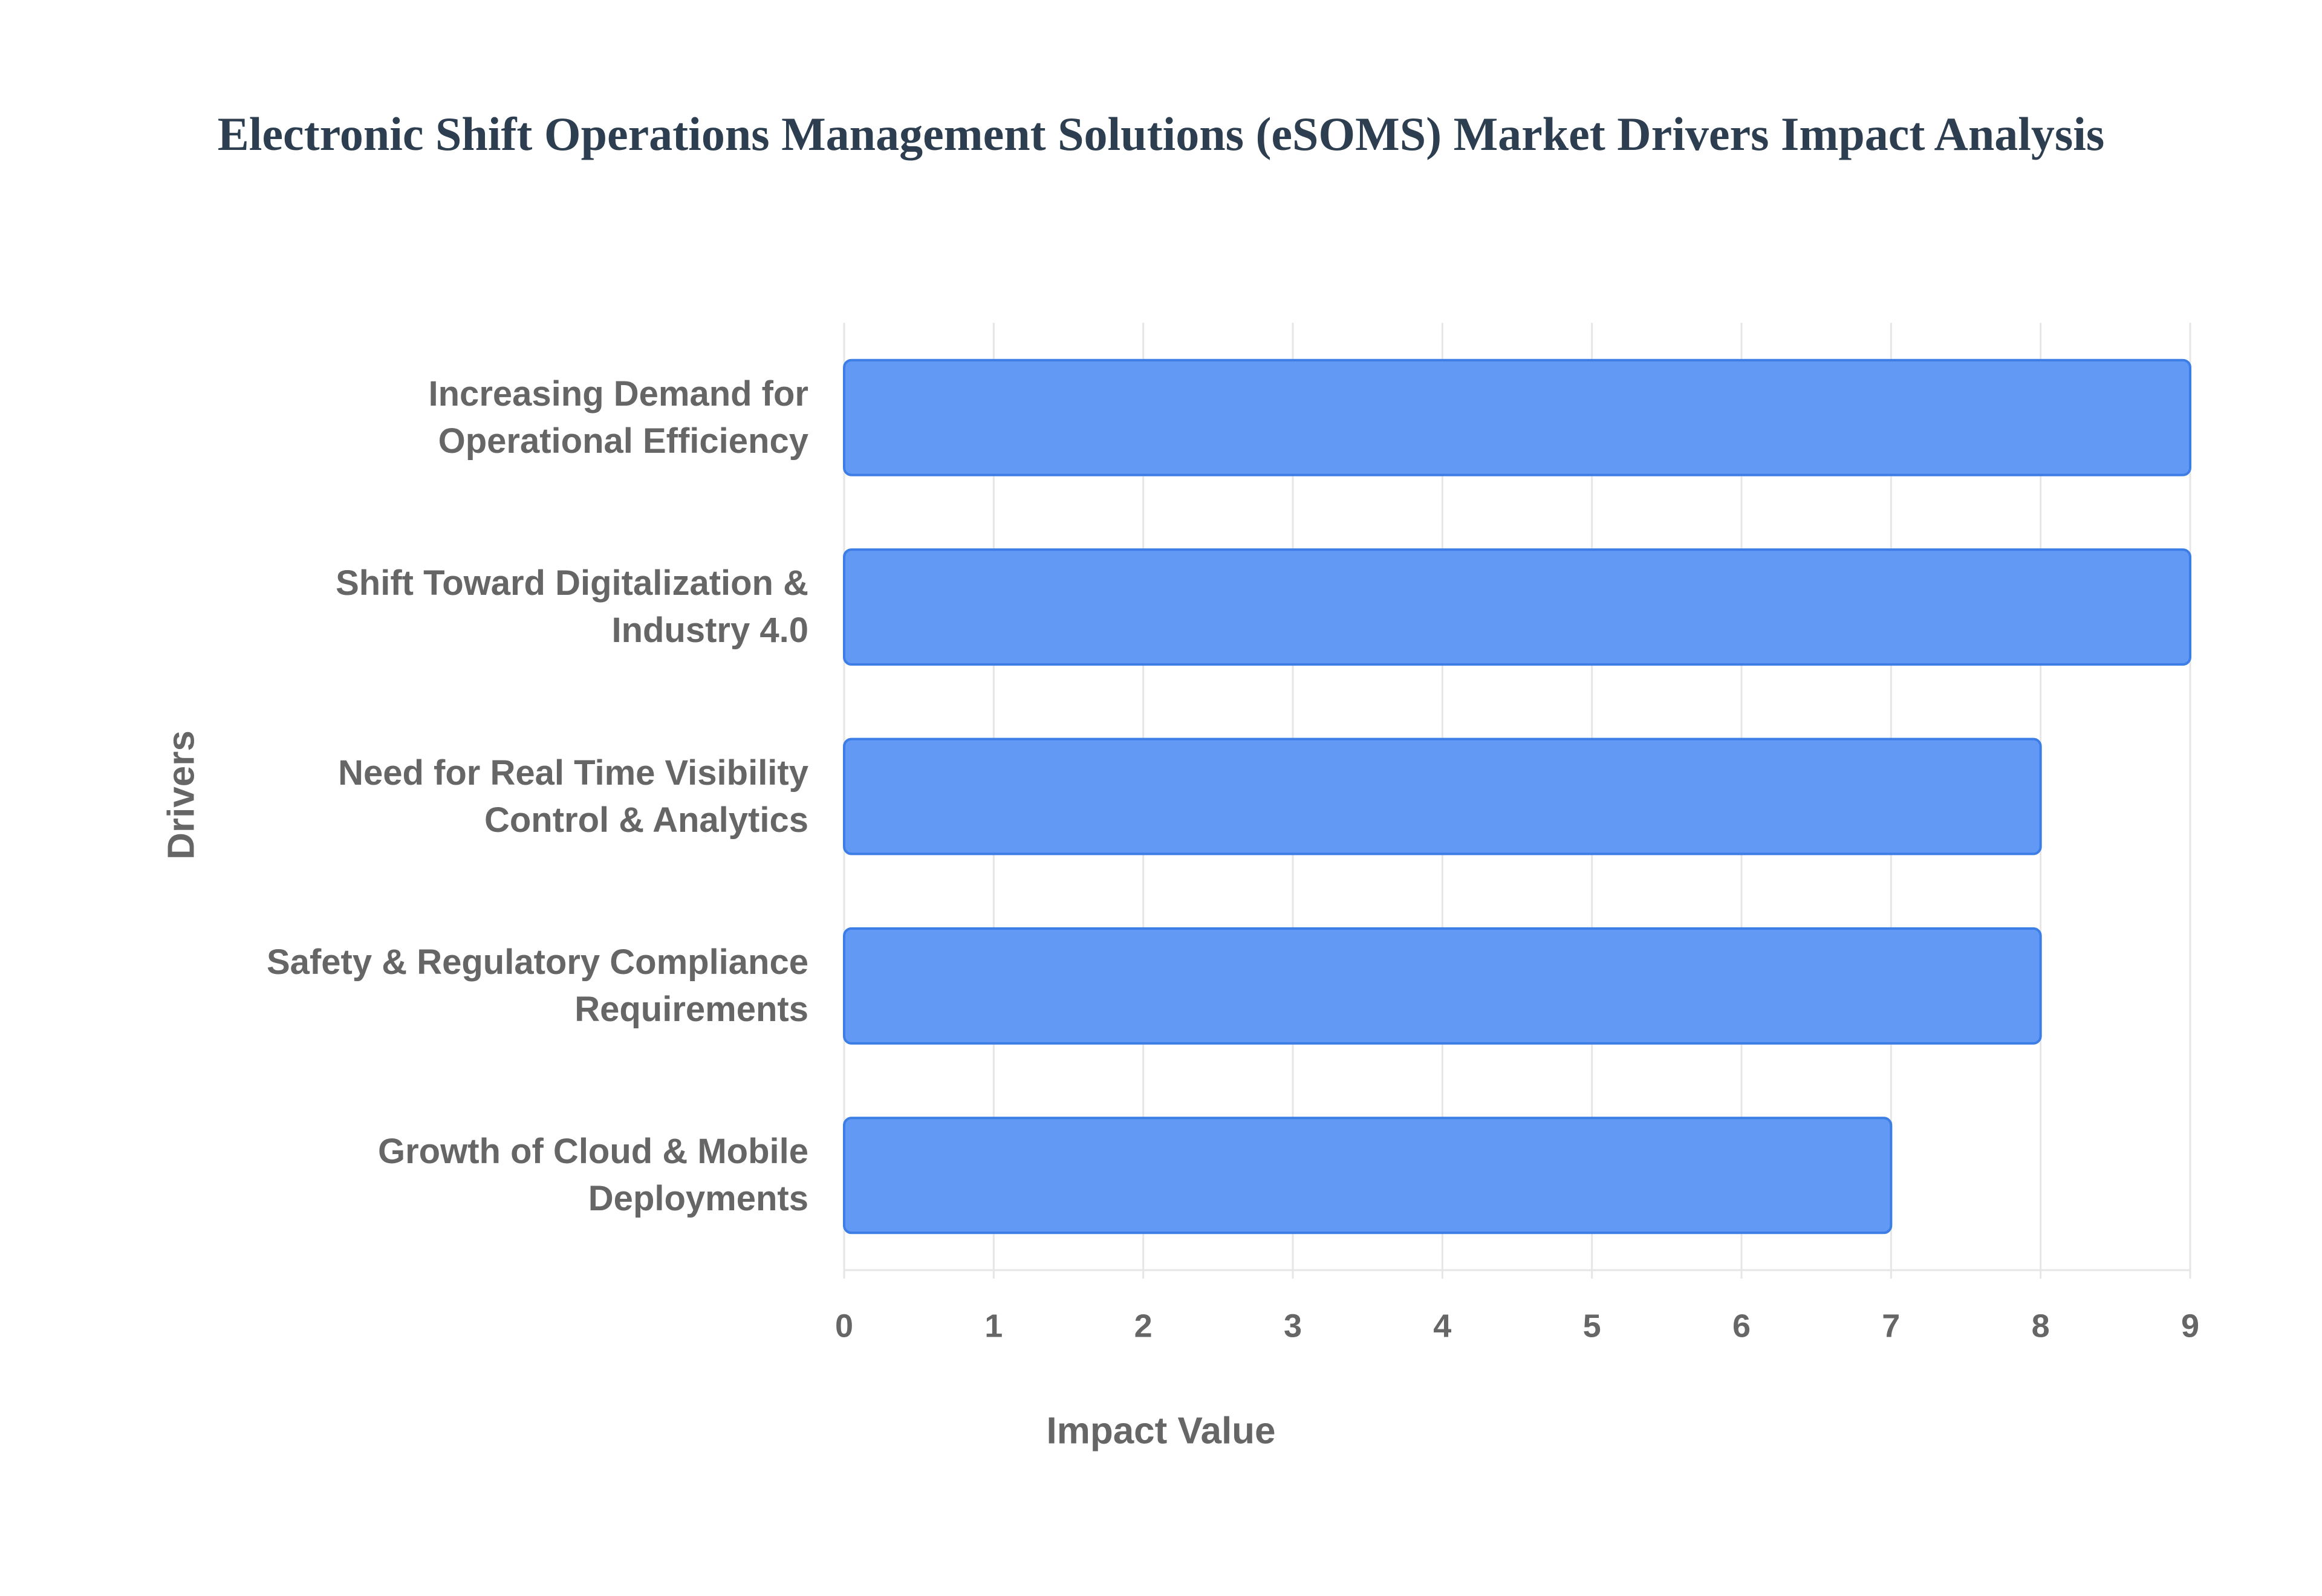 Image resolution: width=2322 pixels, height=1596 pixels. Describe the element at coordinates (1442, 1326) in the screenshot. I see `x-tick-label: 4` at that location.